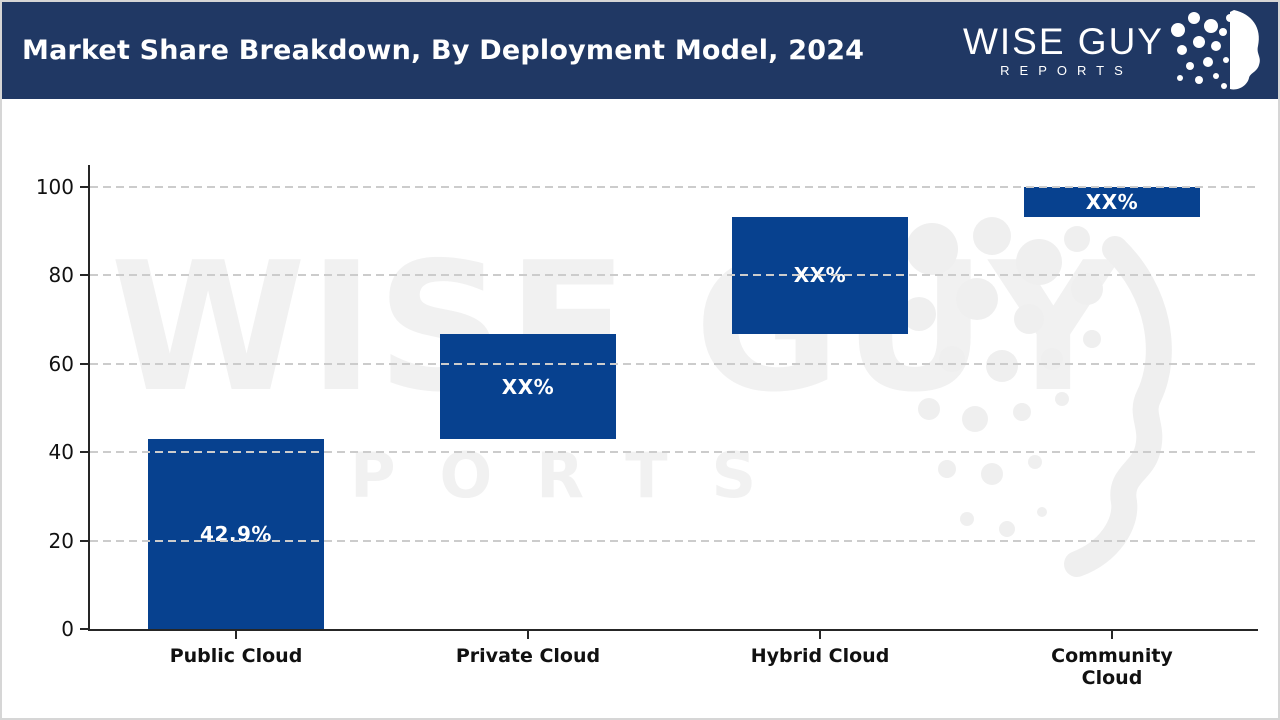 The image size is (1280, 720). What do you see at coordinates (67, 629) in the screenshot?
I see `y-tick-label: 0` at bounding box center [67, 629].